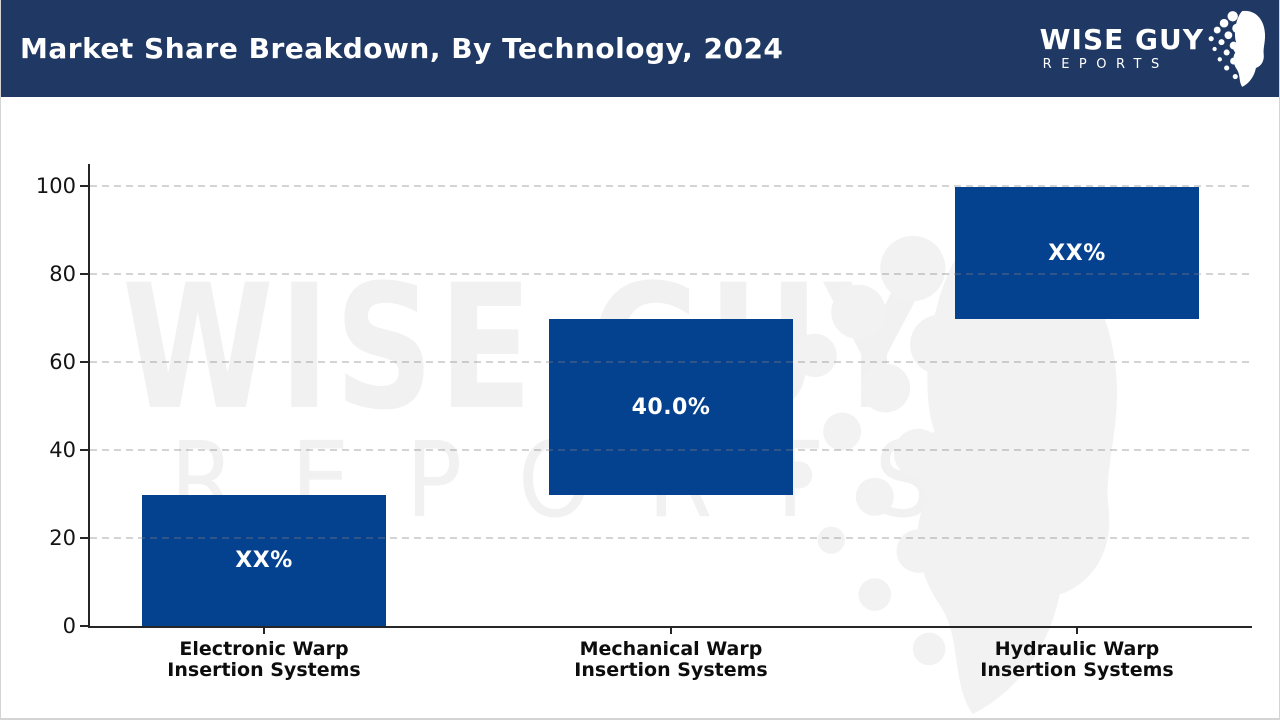  I want to click on x-category-label-hydraulic: Hydraulic Warp Insertion Systems, so click(1077, 659).